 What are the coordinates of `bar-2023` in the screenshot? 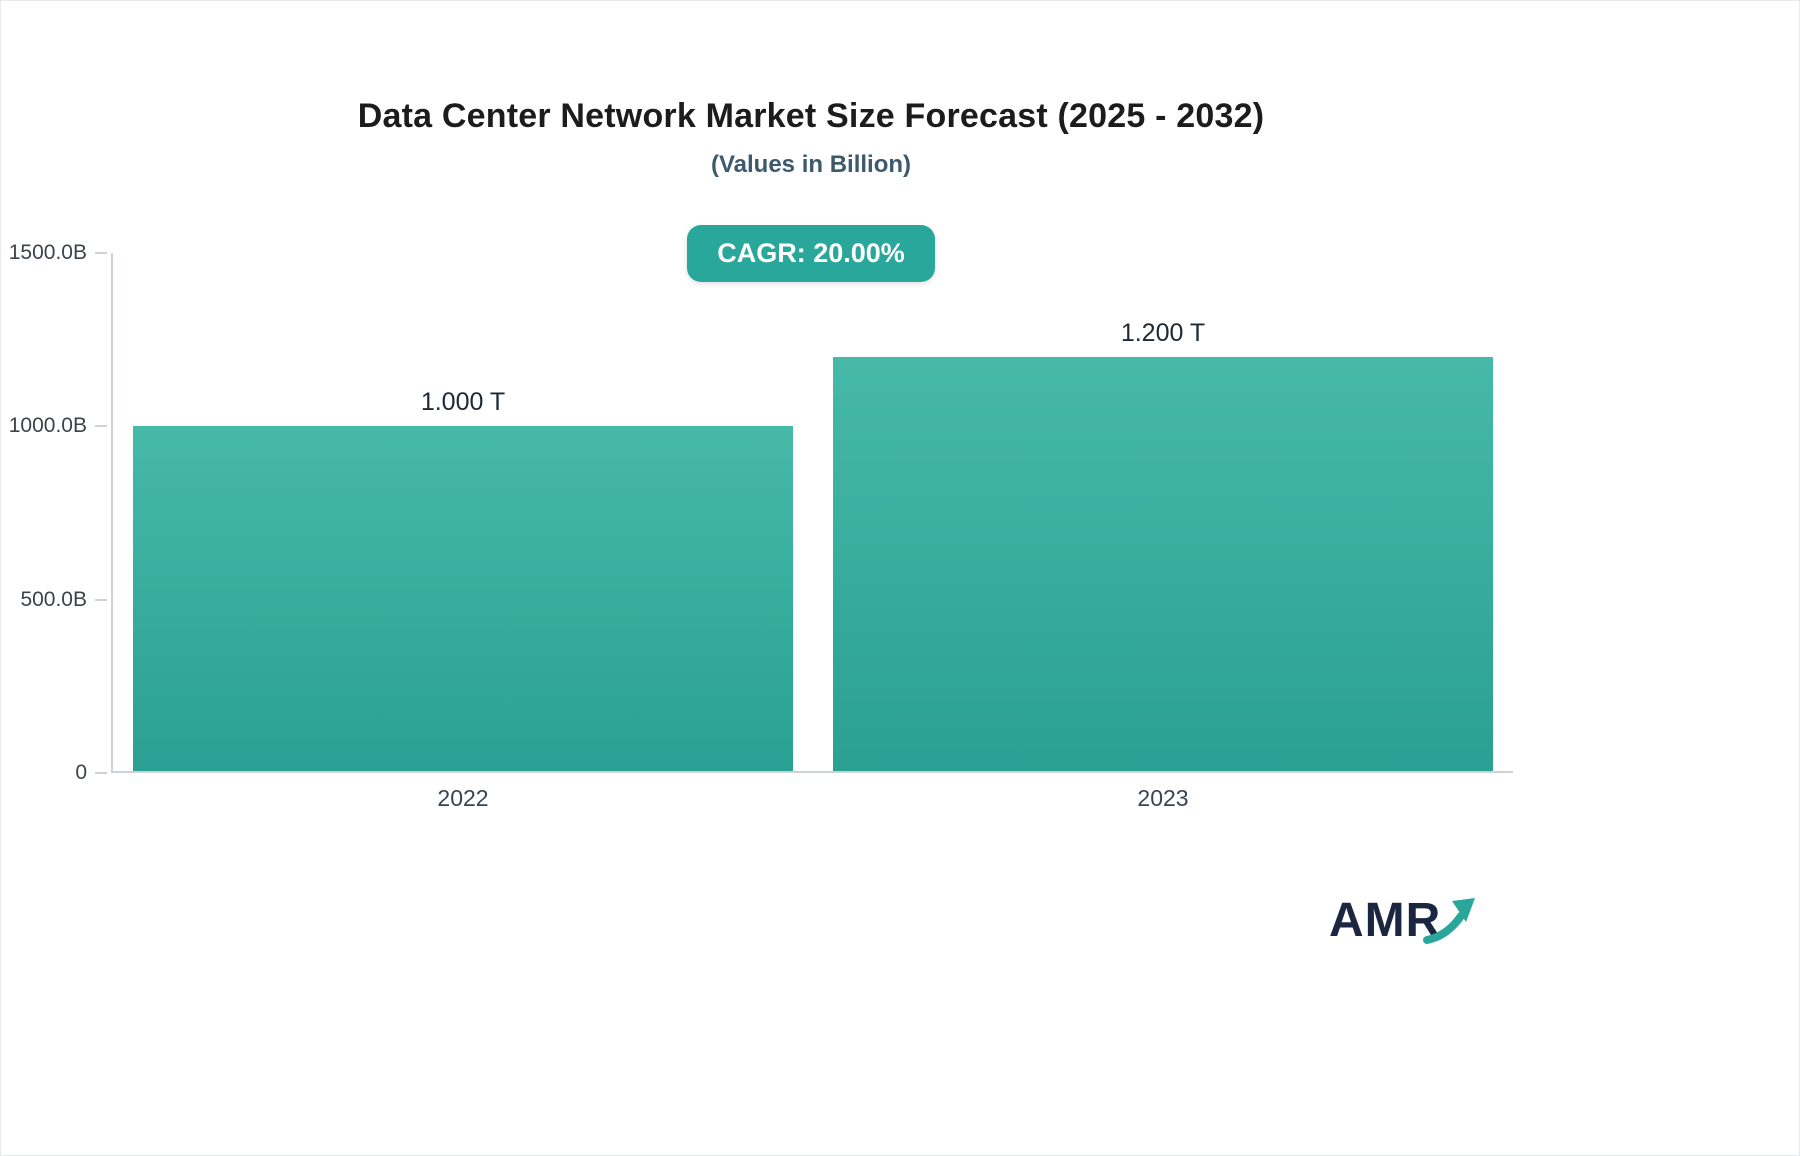 It's located at (1163, 563).